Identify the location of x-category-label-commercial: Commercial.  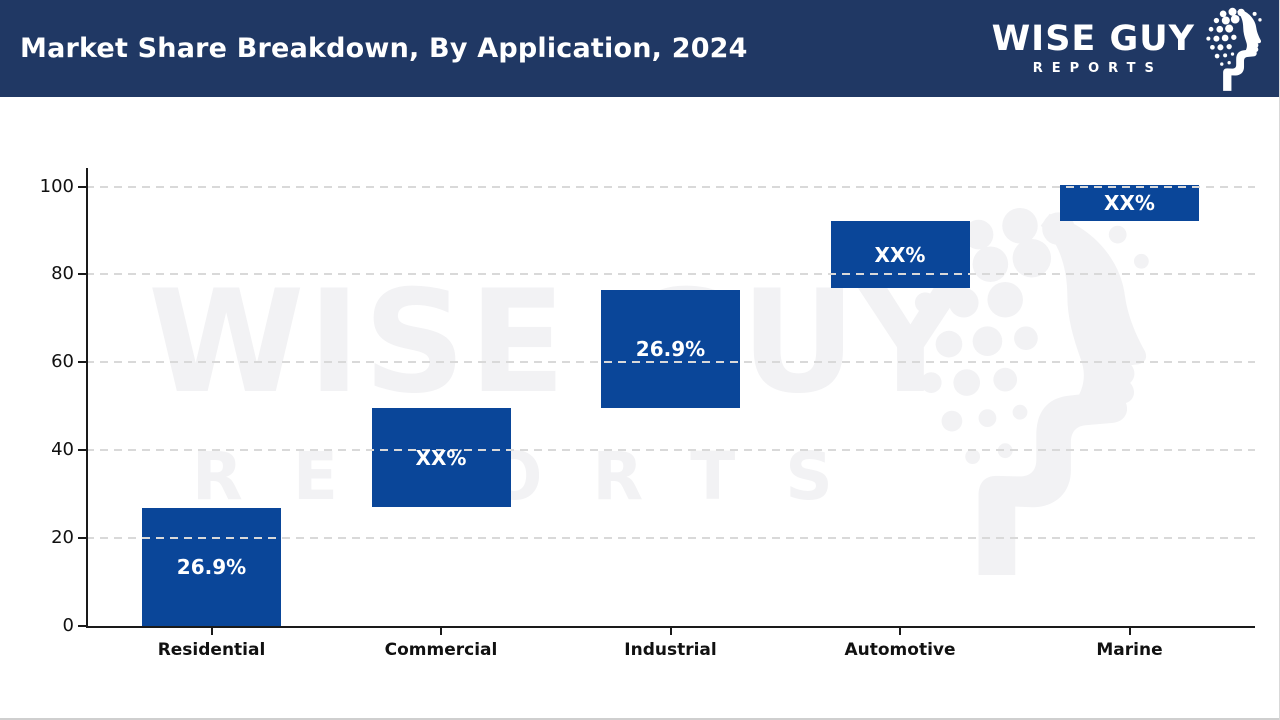
(441, 650).